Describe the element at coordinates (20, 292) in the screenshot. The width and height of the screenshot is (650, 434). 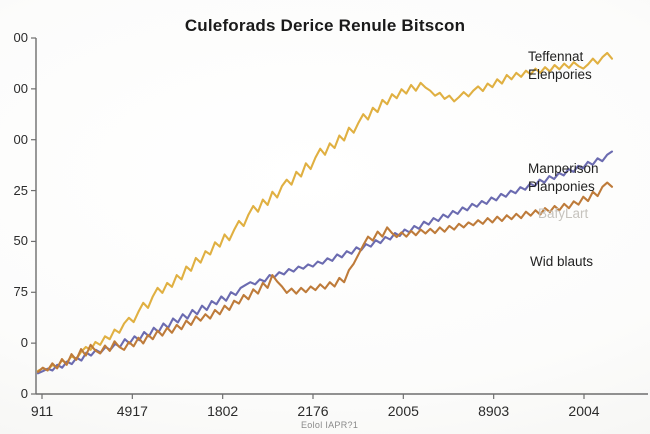
I see `y-tick-label: 75` at that location.